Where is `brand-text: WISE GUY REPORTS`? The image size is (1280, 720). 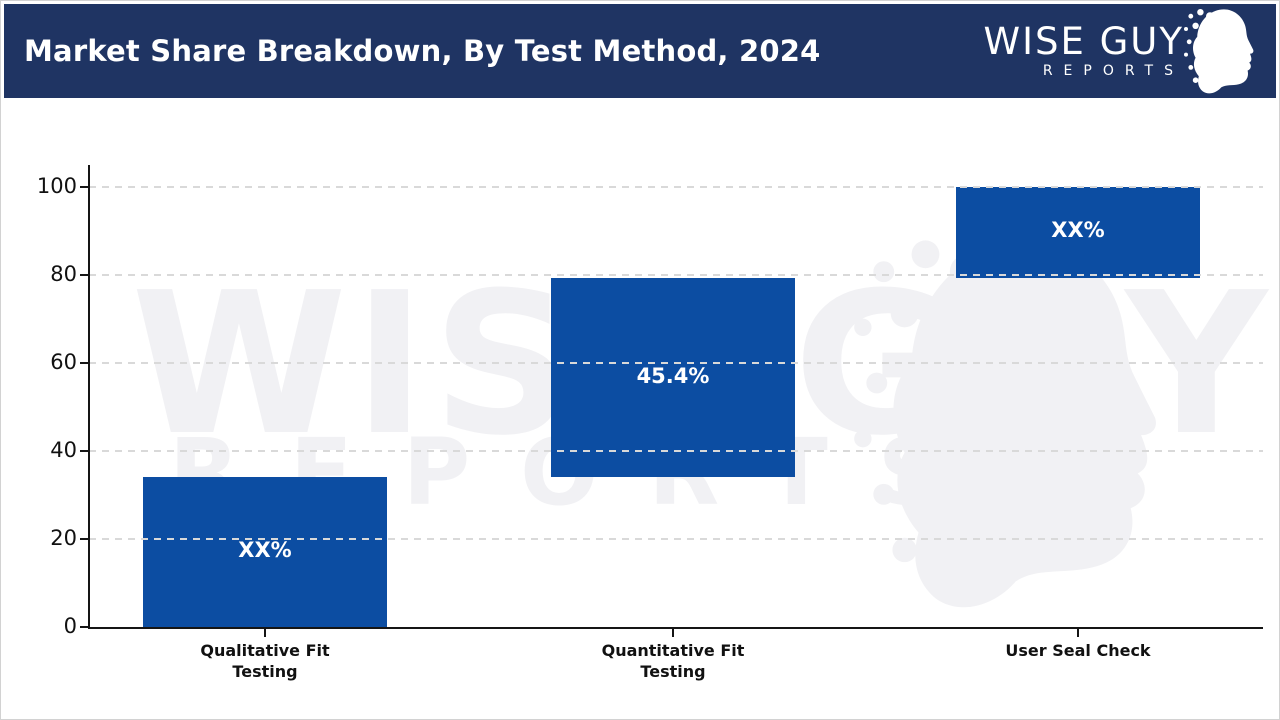 brand-text: WISE GUY REPORTS is located at coordinates (1083, 50).